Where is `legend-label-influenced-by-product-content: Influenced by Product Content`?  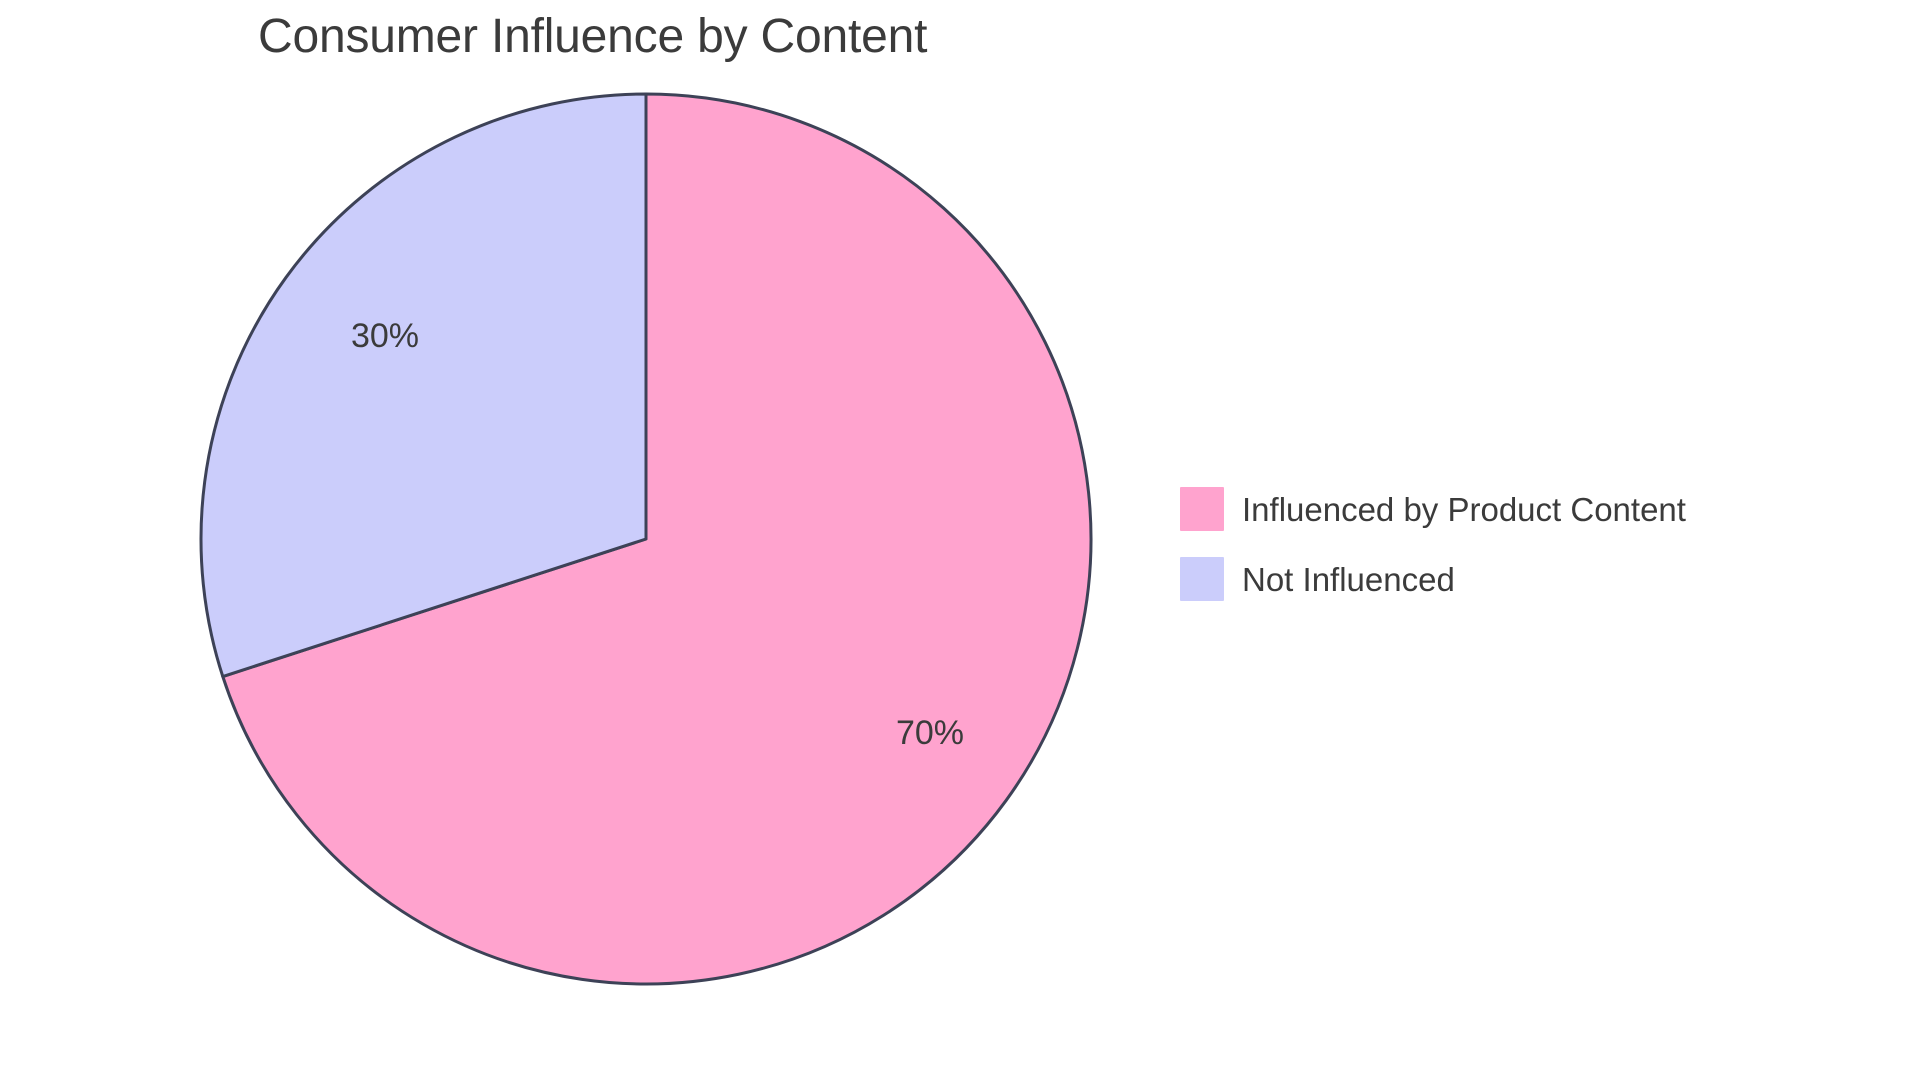 legend-label-influenced-by-product-content: Influenced by Product Content is located at coordinates (1464, 509).